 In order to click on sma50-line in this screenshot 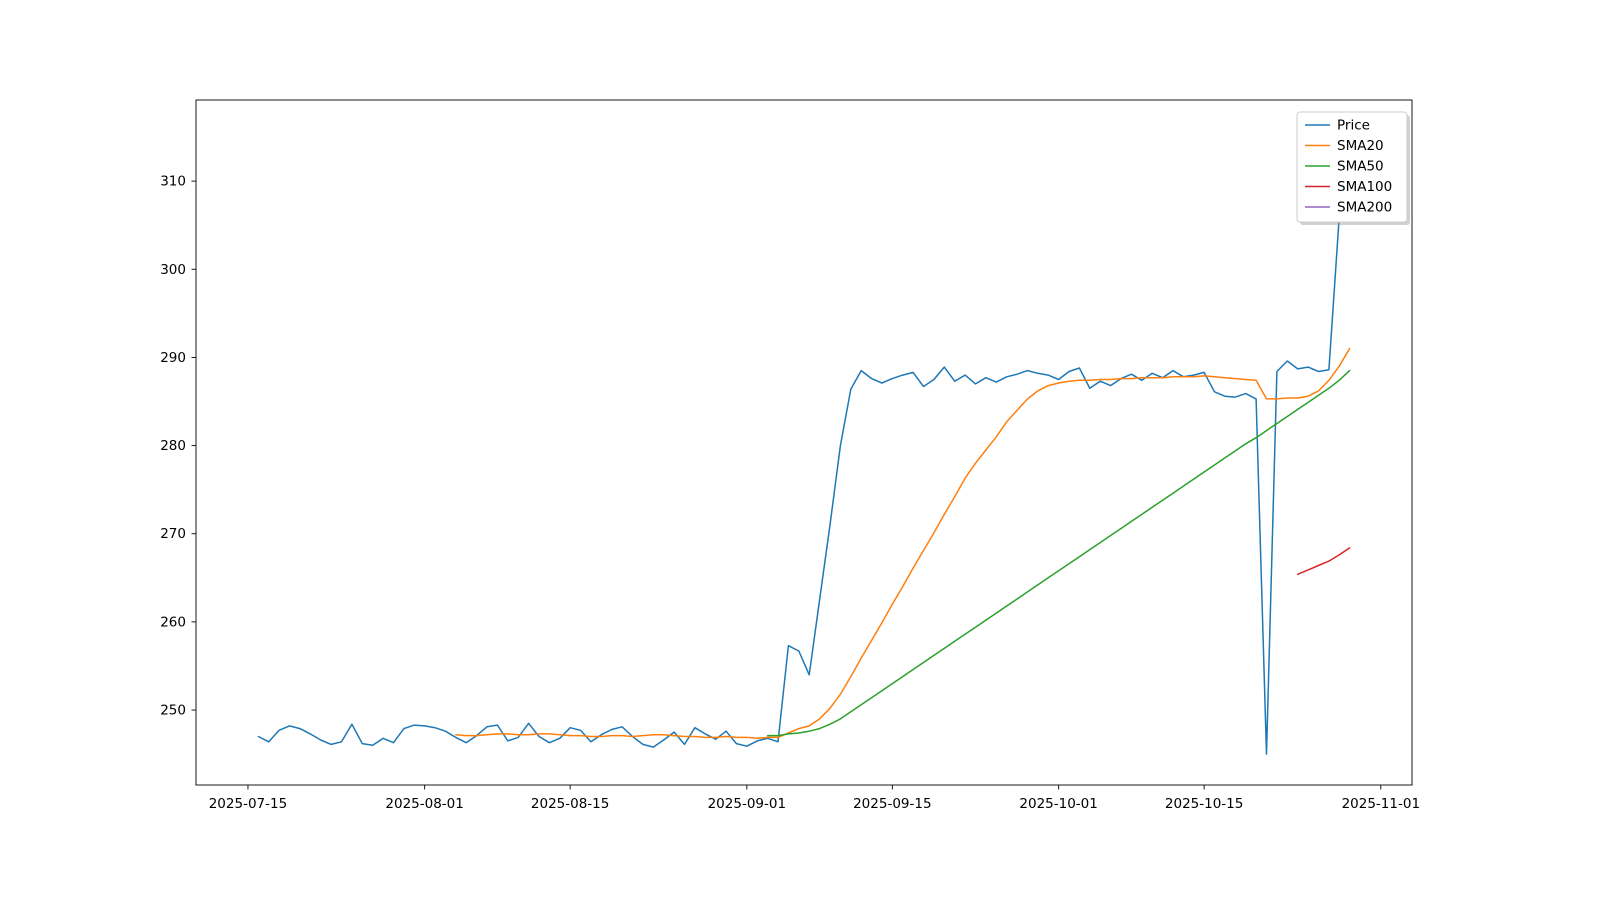, I will do `click(1058, 553)`.